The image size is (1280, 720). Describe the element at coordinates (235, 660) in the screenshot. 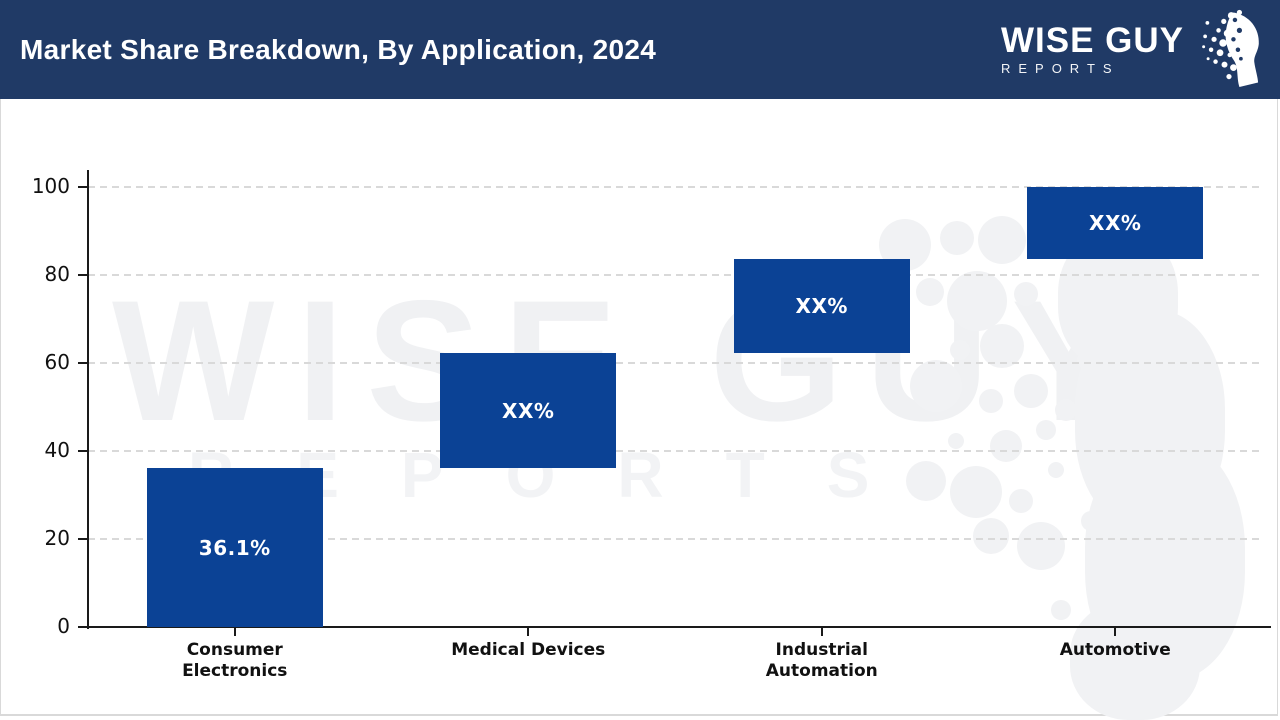

I see `category-label-0: Consumer Electronics` at that location.